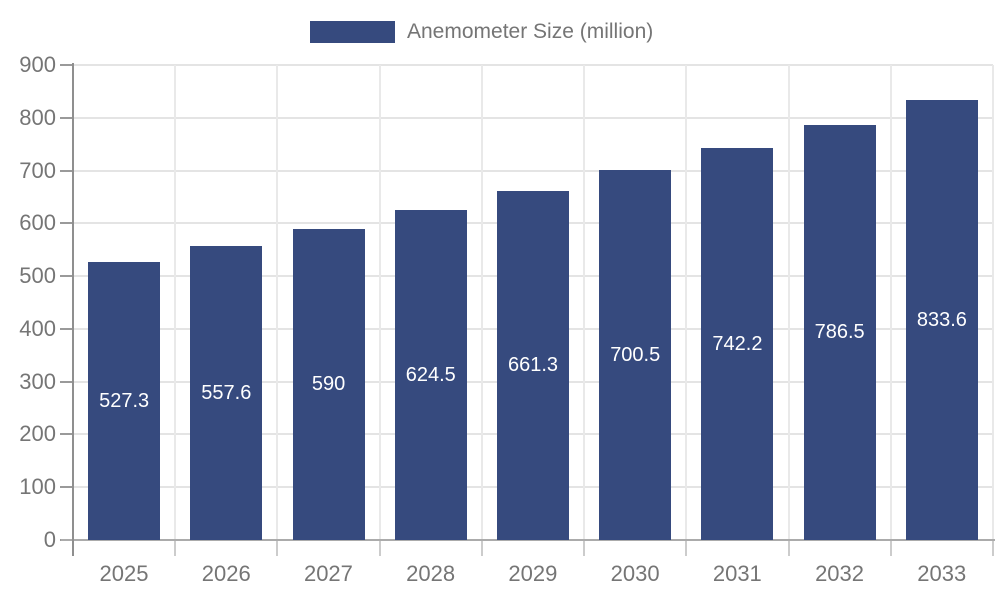  I want to click on bar-value-label: 742.2, so click(737, 344).